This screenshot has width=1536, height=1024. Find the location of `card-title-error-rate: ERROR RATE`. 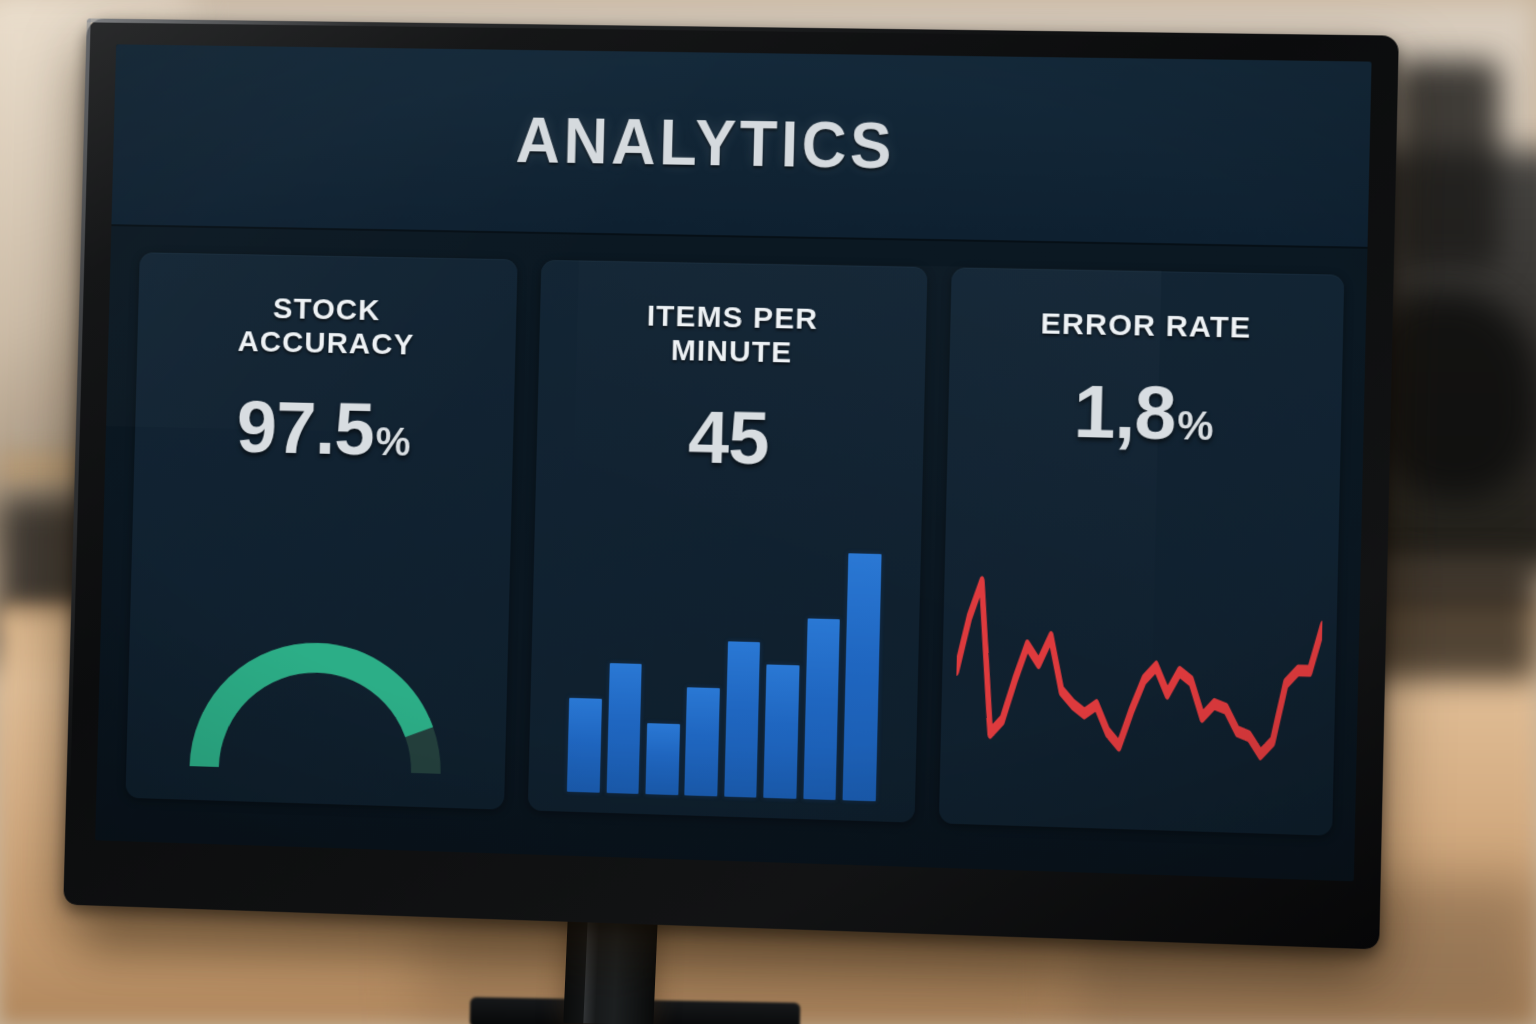

card-title-error-rate: ERROR RATE is located at coordinates (1145, 326).